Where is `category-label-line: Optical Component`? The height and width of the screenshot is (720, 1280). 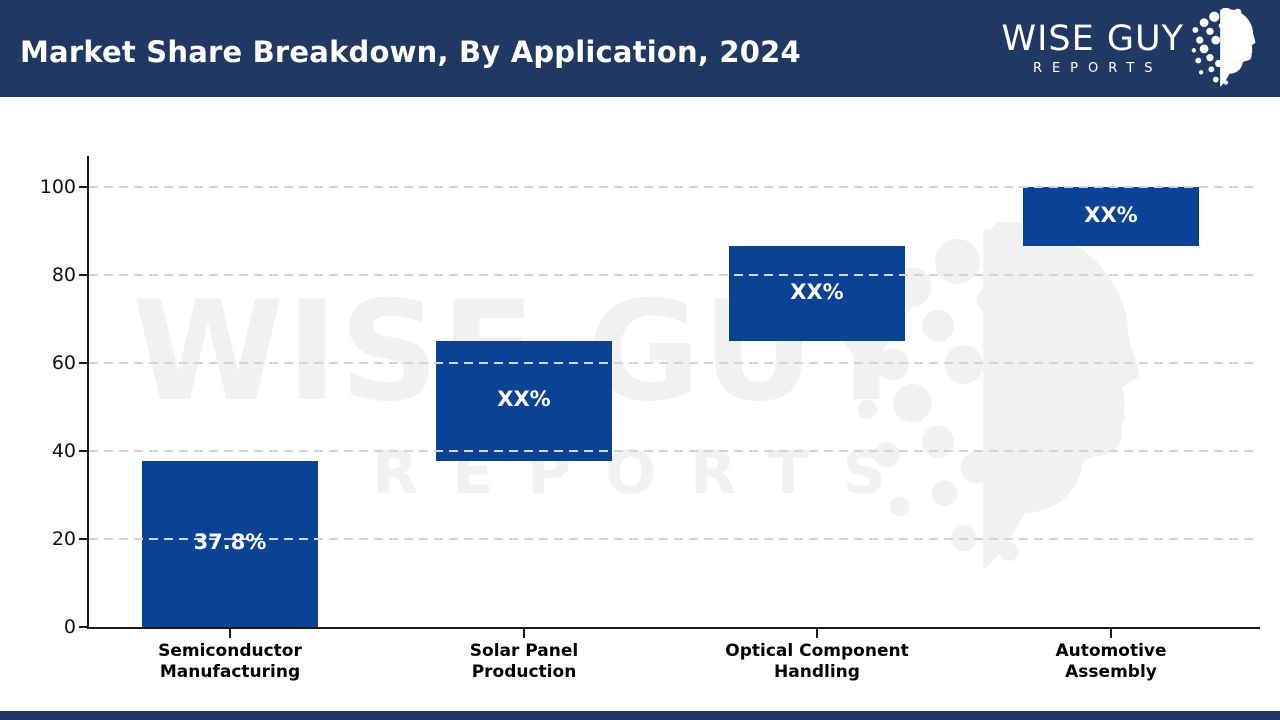 category-label-line: Optical Component is located at coordinates (817, 651).